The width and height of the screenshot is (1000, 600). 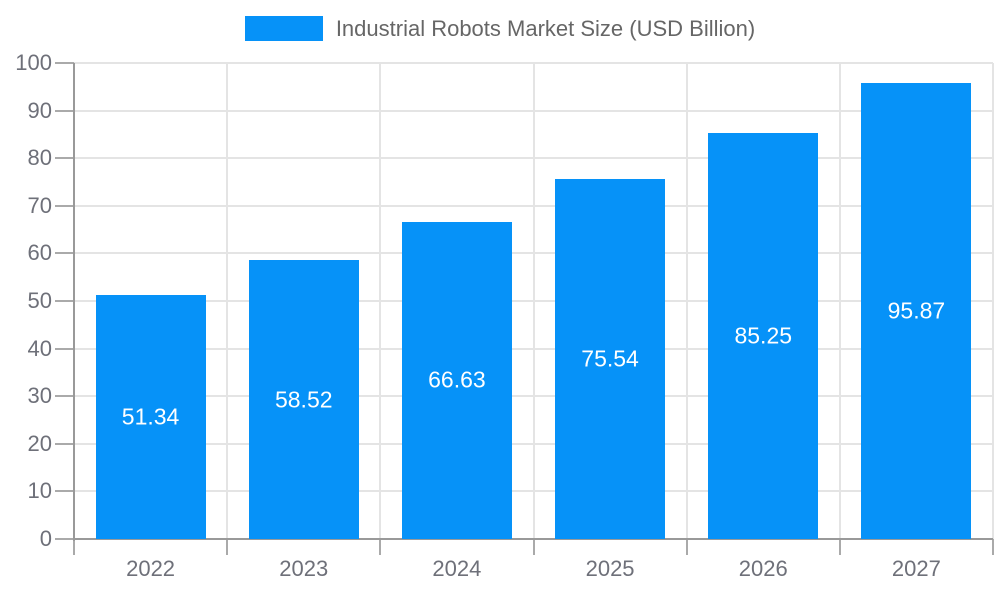 I want to click on x-axis-line, so click(x=533, y=539).